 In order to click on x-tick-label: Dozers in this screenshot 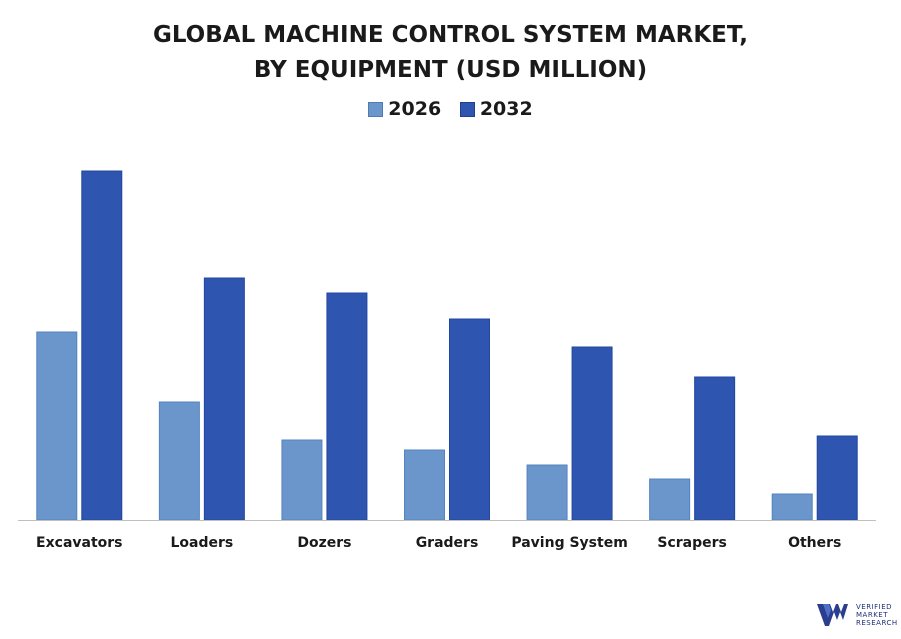, I will do `click(324, 543)`.